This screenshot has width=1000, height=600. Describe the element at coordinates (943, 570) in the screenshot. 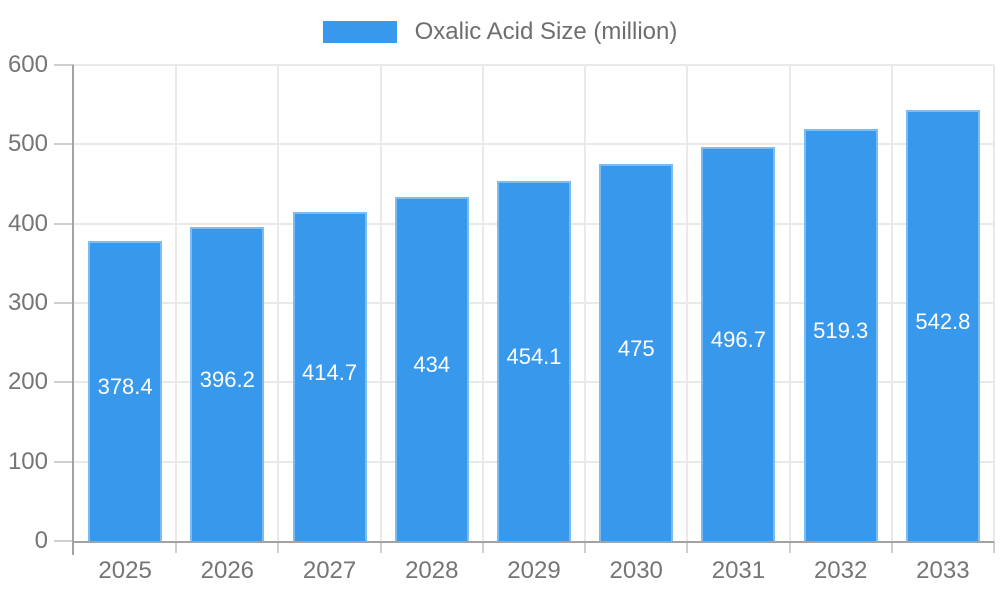

I see `x-tick-label: 2033` at that location.